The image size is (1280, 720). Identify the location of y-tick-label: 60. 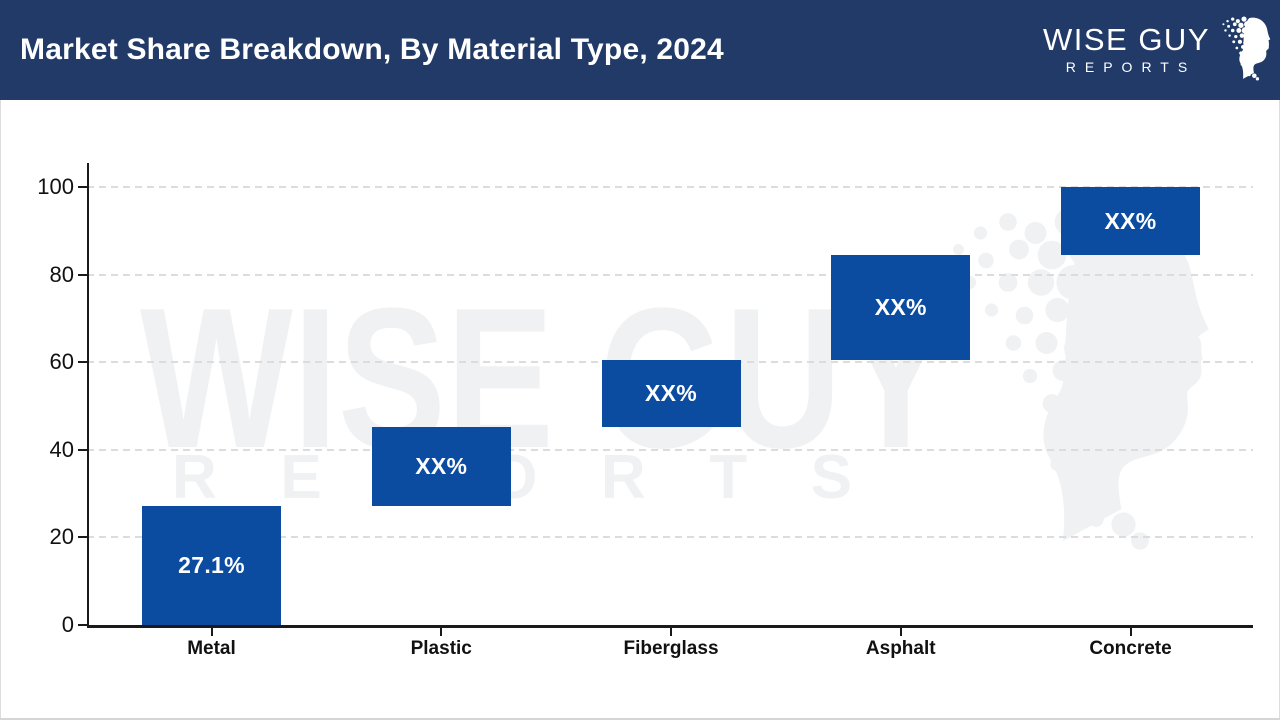
(61, 362).